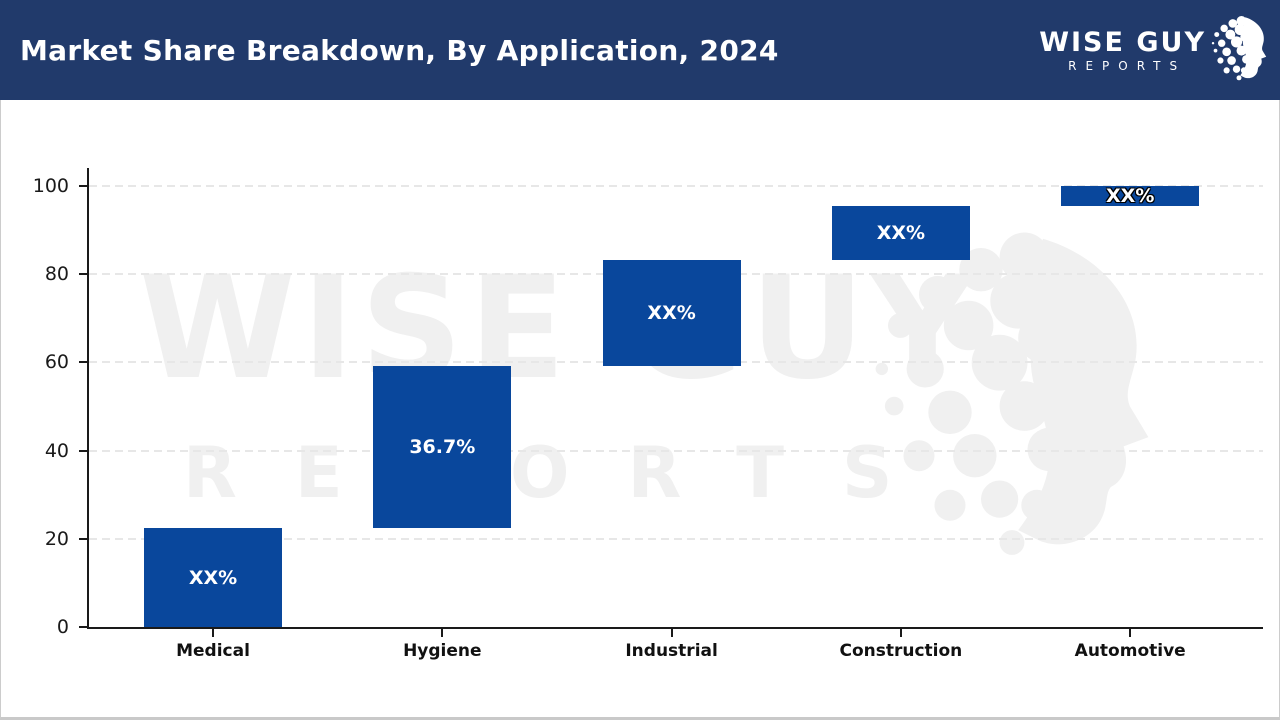 This screenshot has height=720, width=1280. I want to click on watermark-subtitle-text: REPORTS, so click(567, 473).